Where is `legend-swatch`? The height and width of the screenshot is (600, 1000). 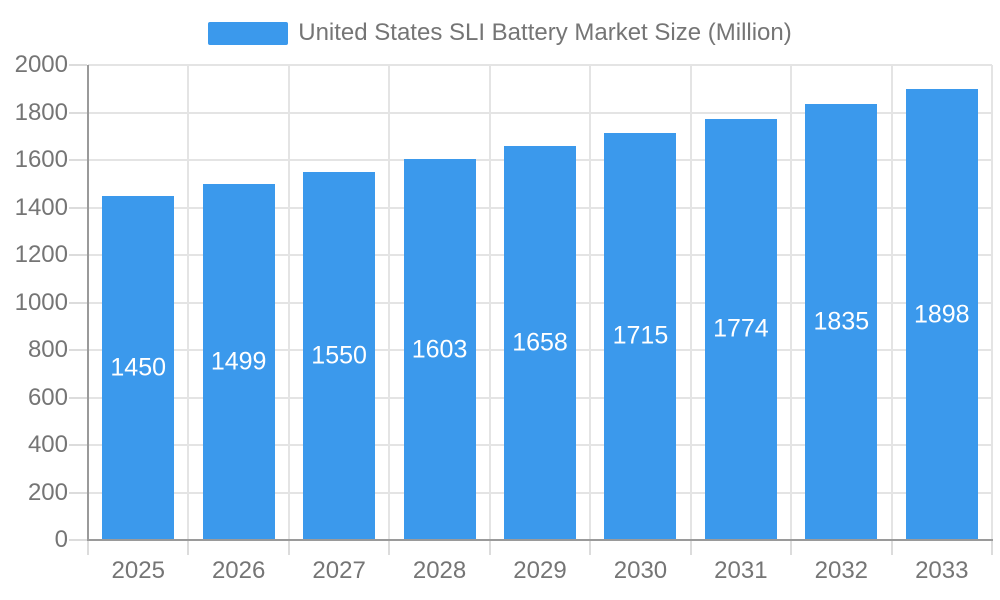 legend-swatch is located at coordinates (248, 33).